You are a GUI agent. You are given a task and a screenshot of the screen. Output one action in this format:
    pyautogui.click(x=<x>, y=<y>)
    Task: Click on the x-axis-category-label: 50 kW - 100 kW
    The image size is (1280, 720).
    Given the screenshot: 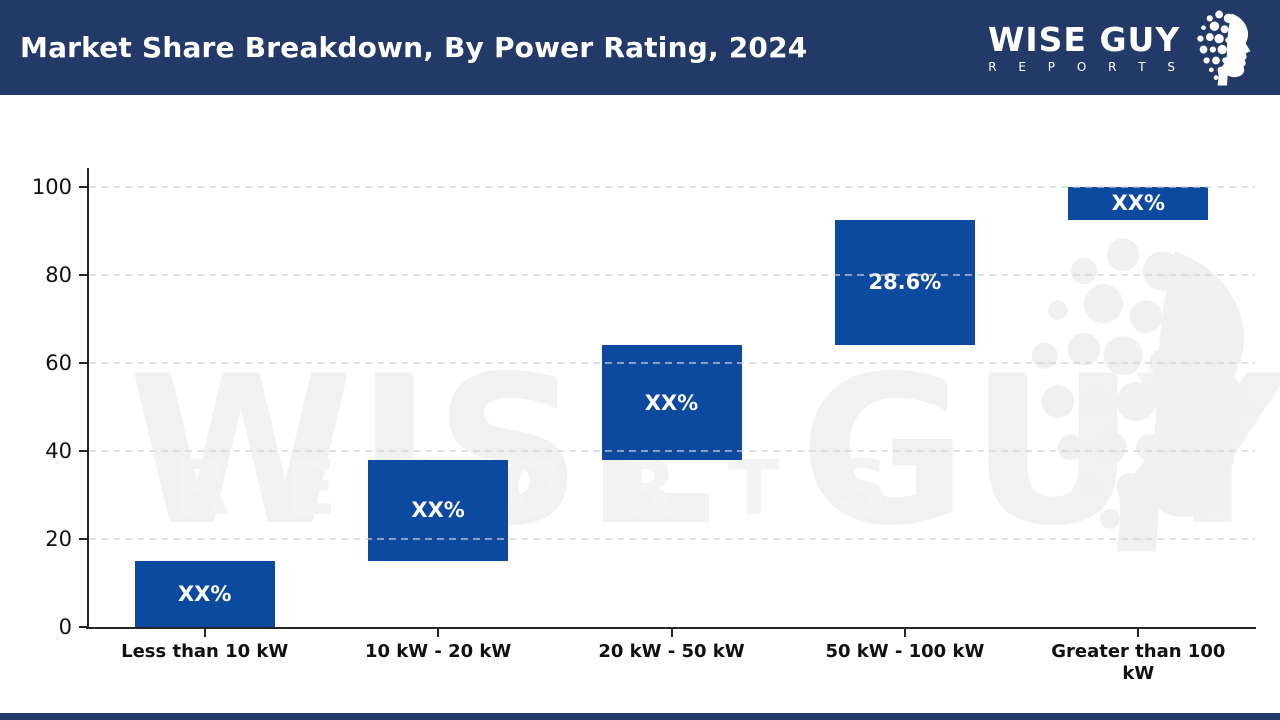 What is the action you would take?
    pyautogui.click(x=905, y=651)
    